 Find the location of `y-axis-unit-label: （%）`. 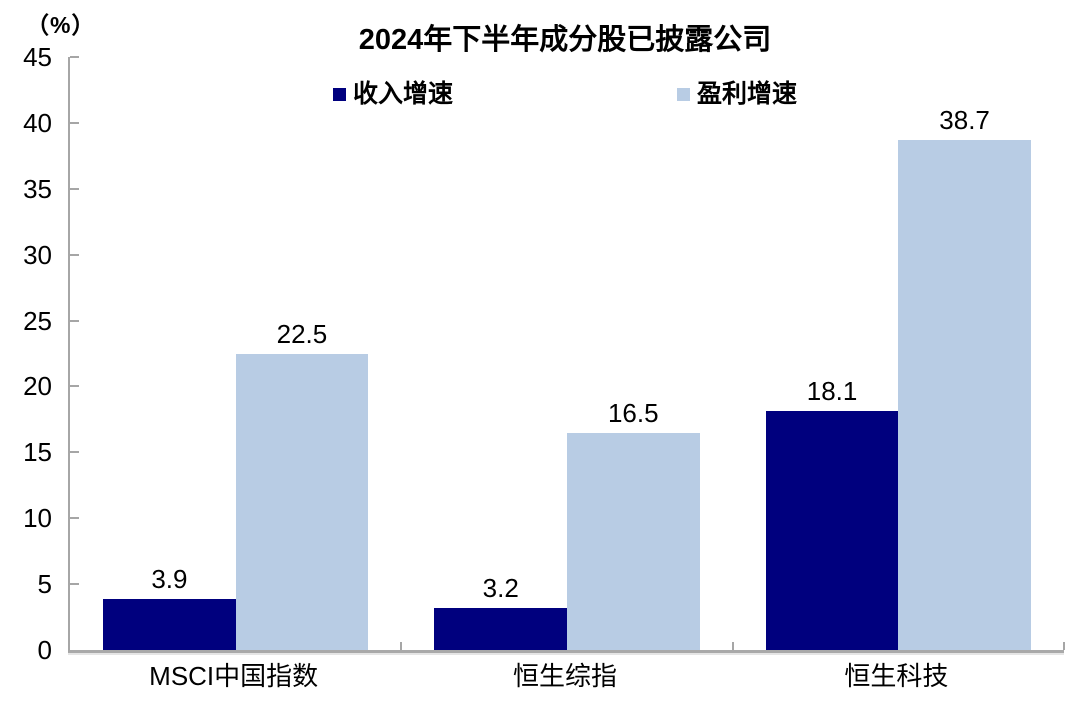

y-axis-unit-label: （%） is located at coordinates (61, 25).